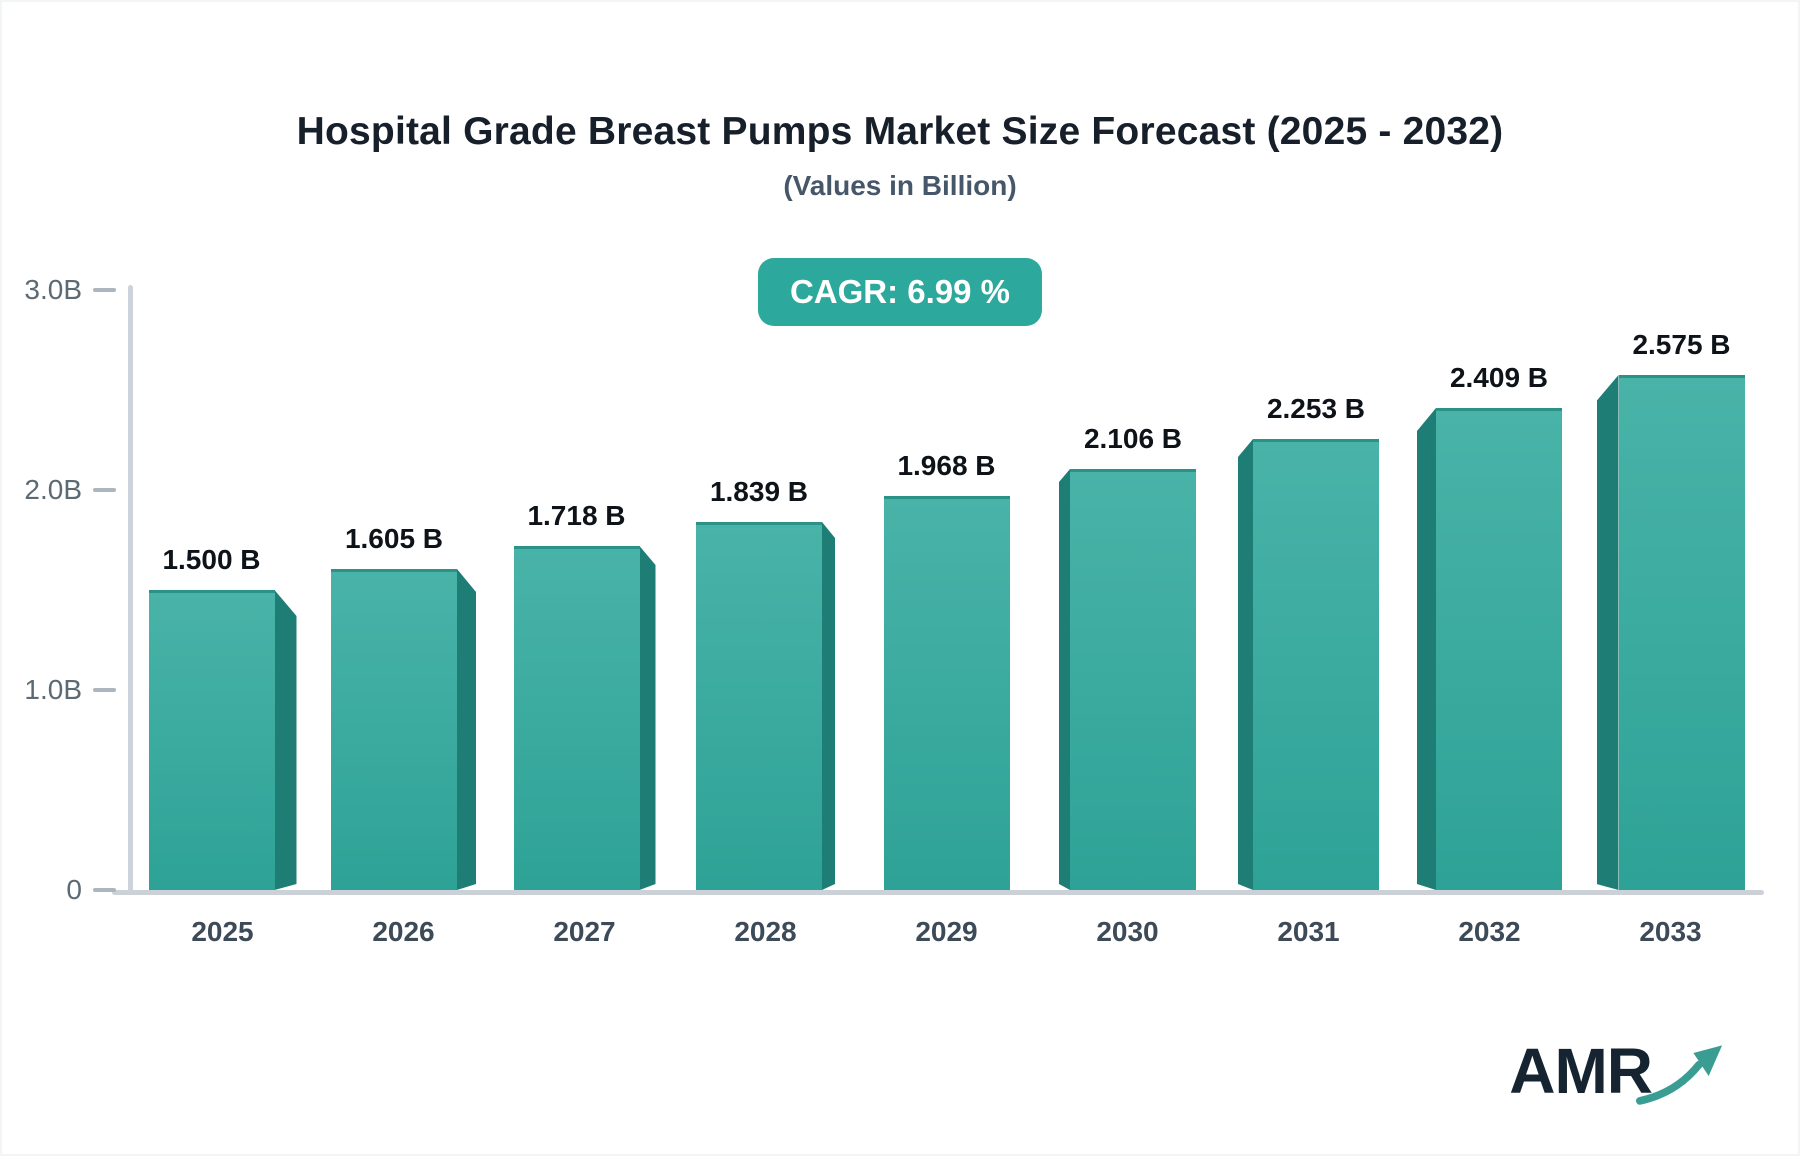 This screenshot has width=1800, height=1156. I want to click on bar-value-label: 2.575 B, so click(1681, 344).